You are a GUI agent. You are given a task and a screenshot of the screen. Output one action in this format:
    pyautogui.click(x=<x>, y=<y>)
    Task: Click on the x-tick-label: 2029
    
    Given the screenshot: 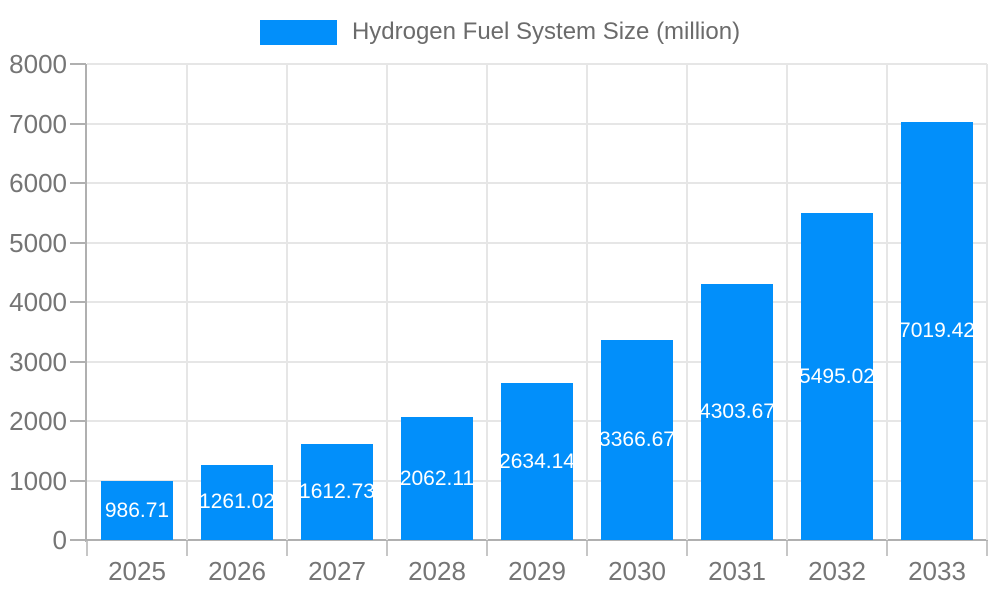 What is the action you would take?
    pyautogui.click(x=537, y=571)
    